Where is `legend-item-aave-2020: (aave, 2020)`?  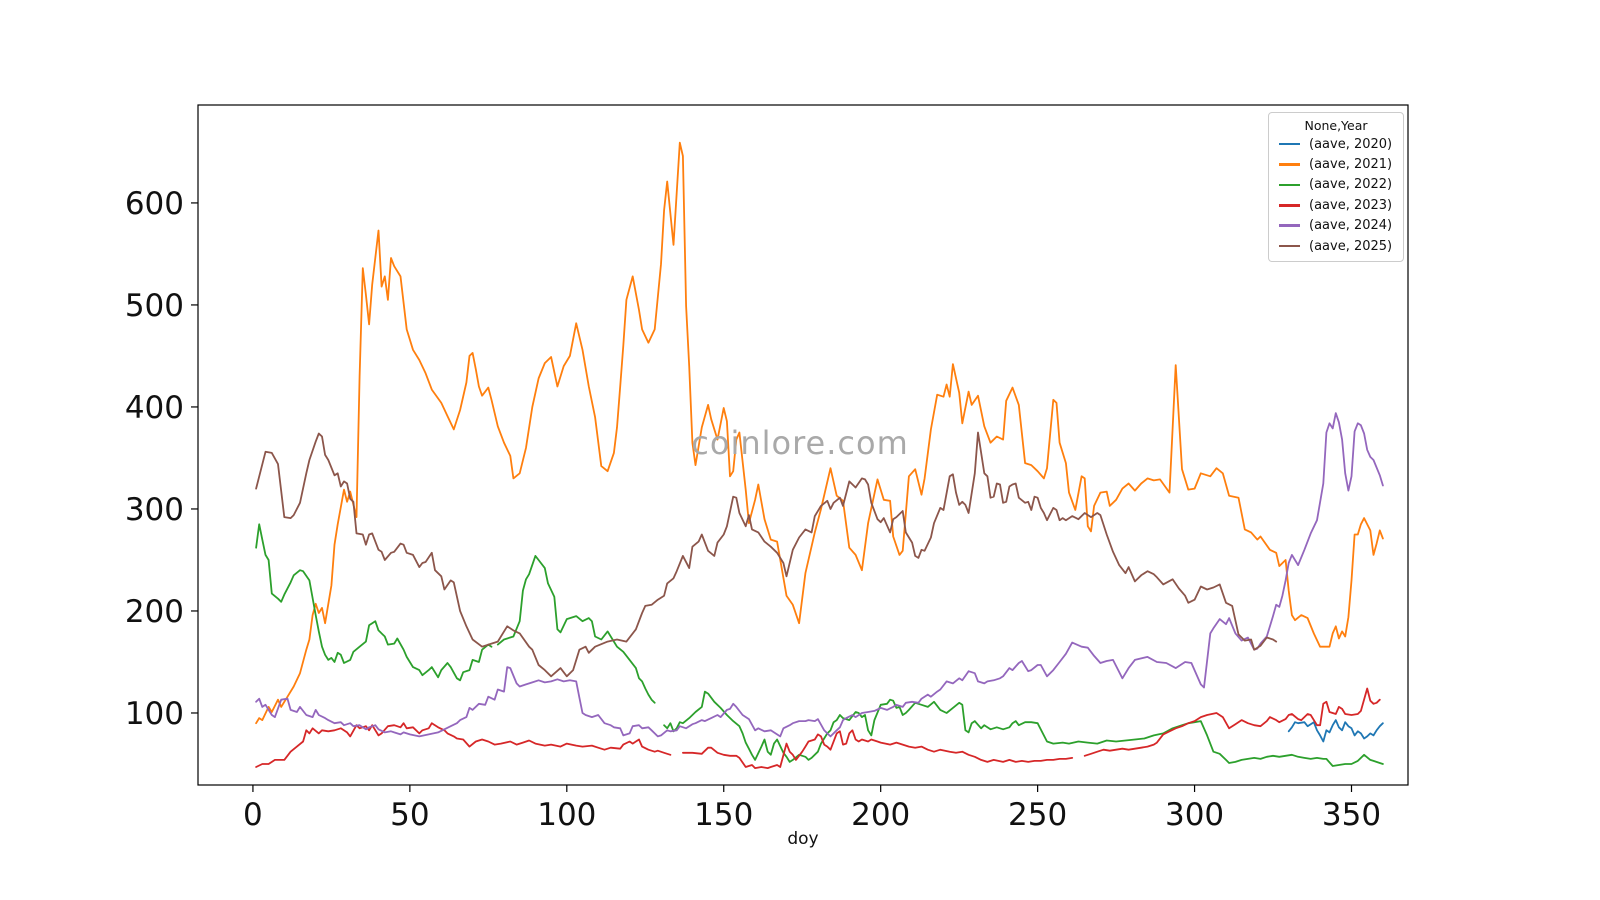
legend-item-aave-2020: (aave, 2020) is located at coordinates (1336, 144).